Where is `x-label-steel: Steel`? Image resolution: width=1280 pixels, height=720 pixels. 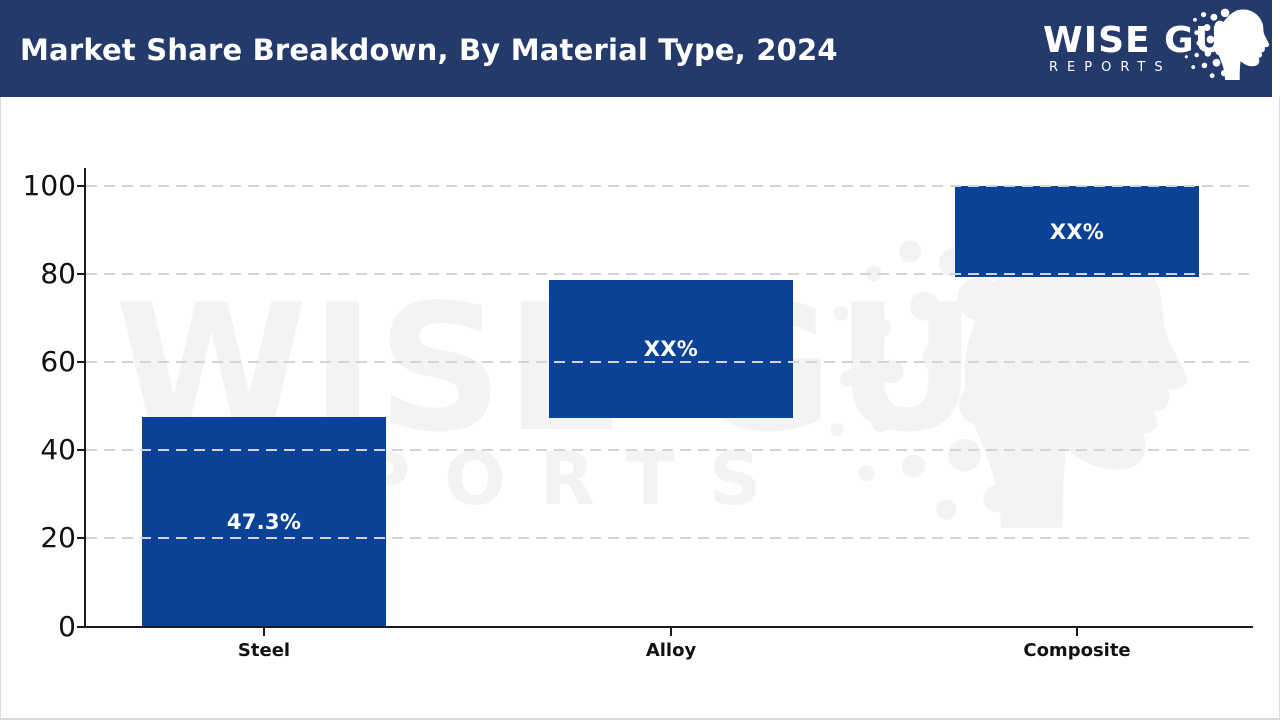 x-label-steel: Steel is located at coordinates (264, 650).